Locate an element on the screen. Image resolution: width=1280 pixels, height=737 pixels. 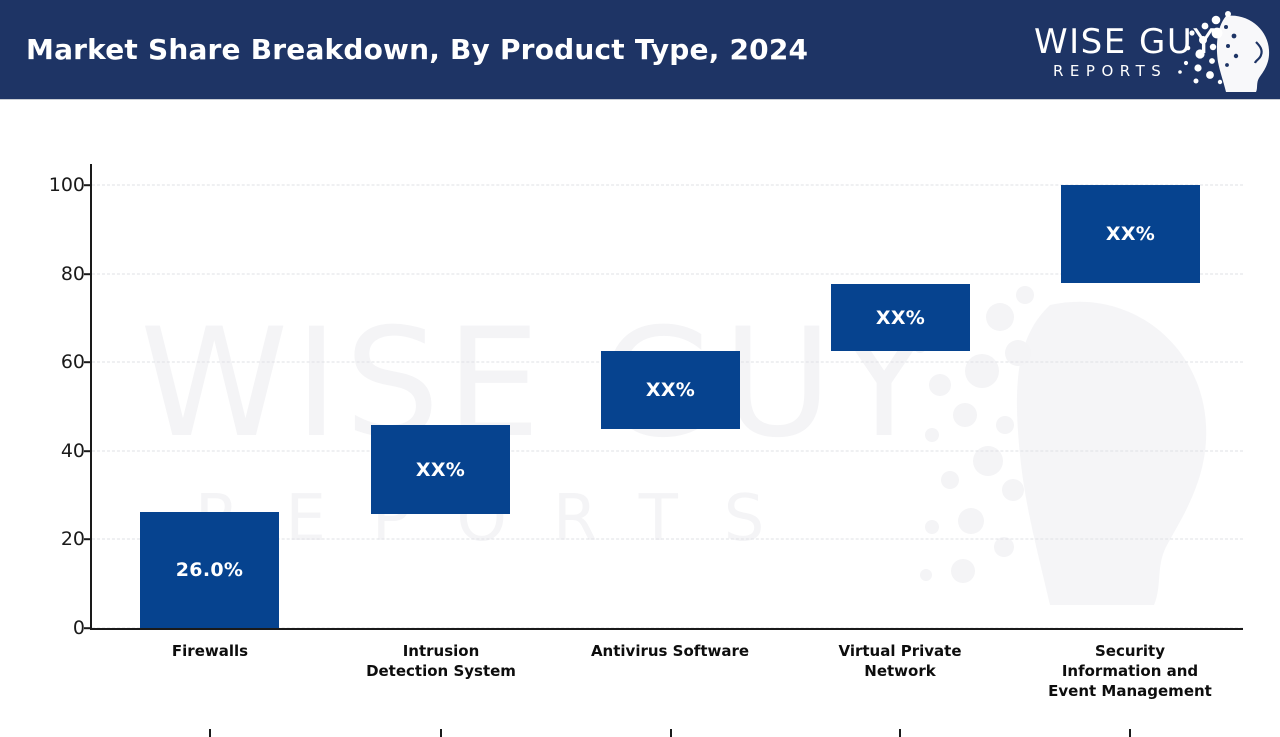
bar-label-security-information-and-event-management: XX% is located at coordinates (1130, 234).